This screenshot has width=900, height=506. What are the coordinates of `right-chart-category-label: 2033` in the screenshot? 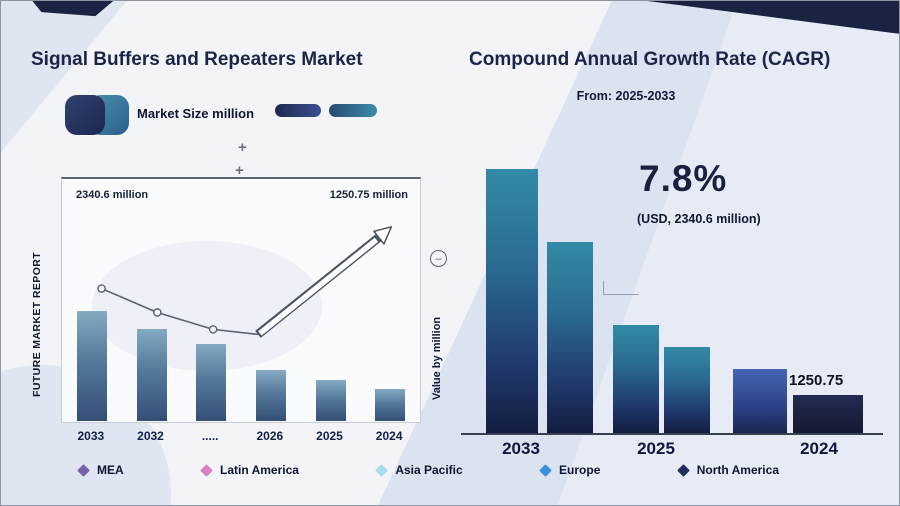 It's located at (521, 448).